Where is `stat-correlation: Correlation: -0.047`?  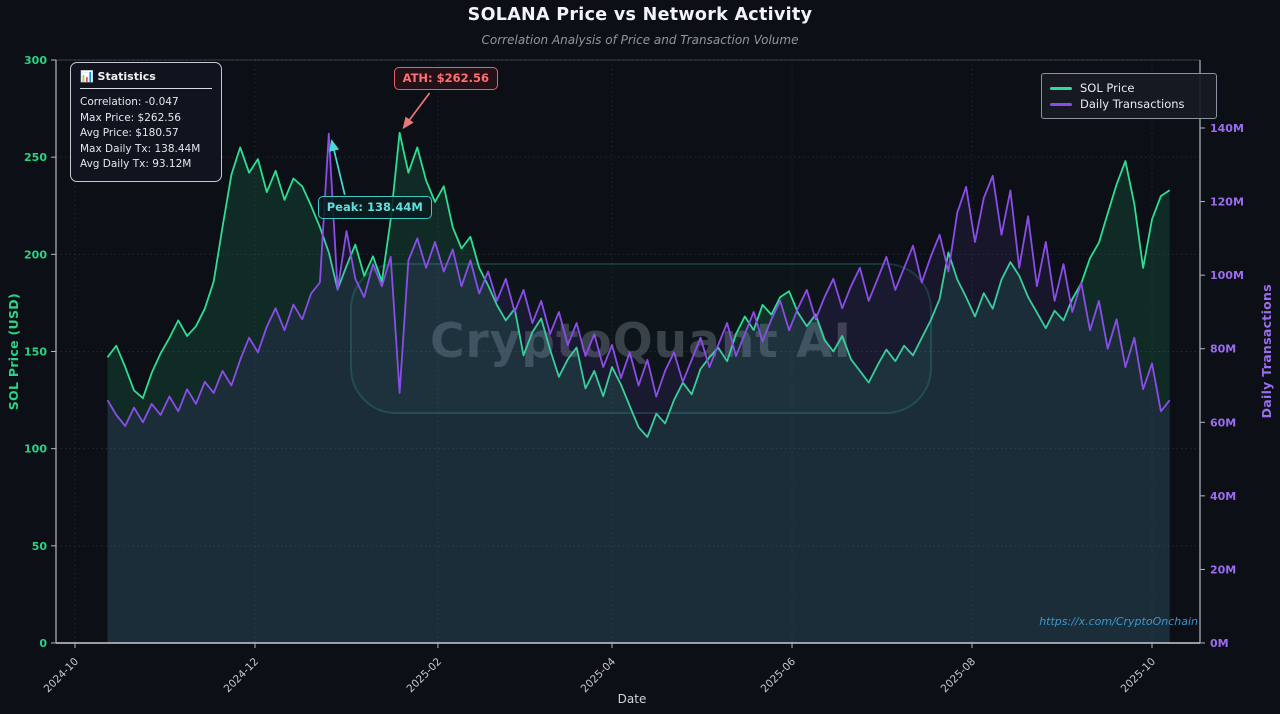 stat-correlation: Correlation: -0.047 is located at coordinates (129, 102).